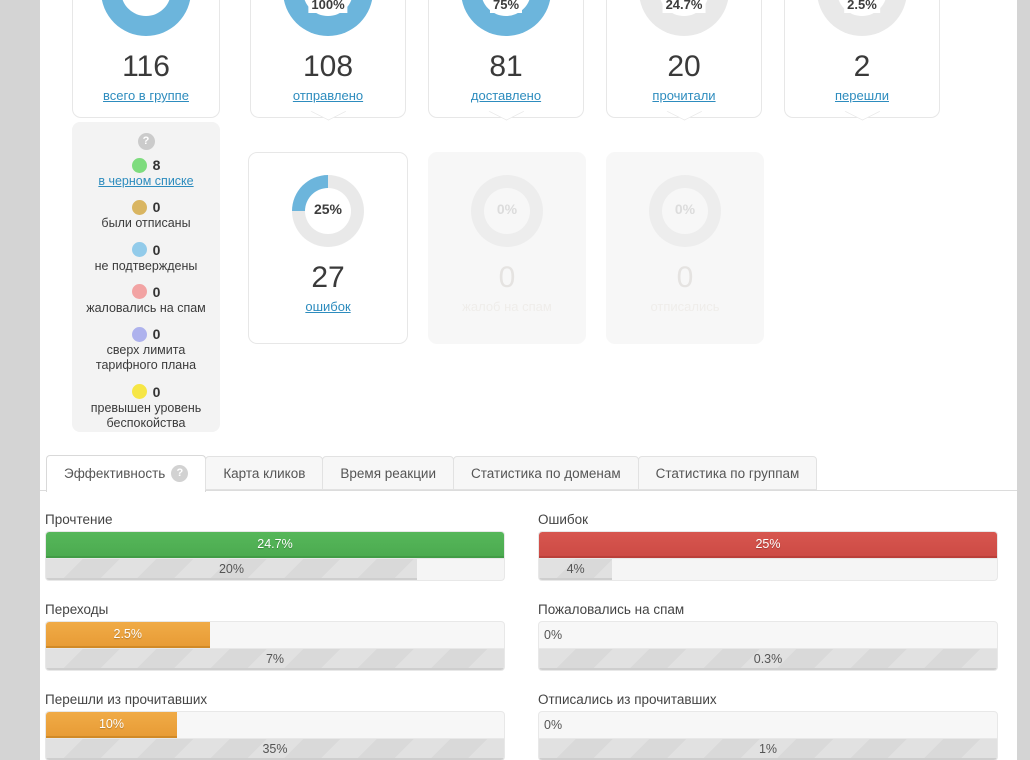 This screenshot has height=760, width=1030. Describe the element at coordinates (627, 699) in the screenshot. I see `metric-label: Отписались из прочитавших` at that location.